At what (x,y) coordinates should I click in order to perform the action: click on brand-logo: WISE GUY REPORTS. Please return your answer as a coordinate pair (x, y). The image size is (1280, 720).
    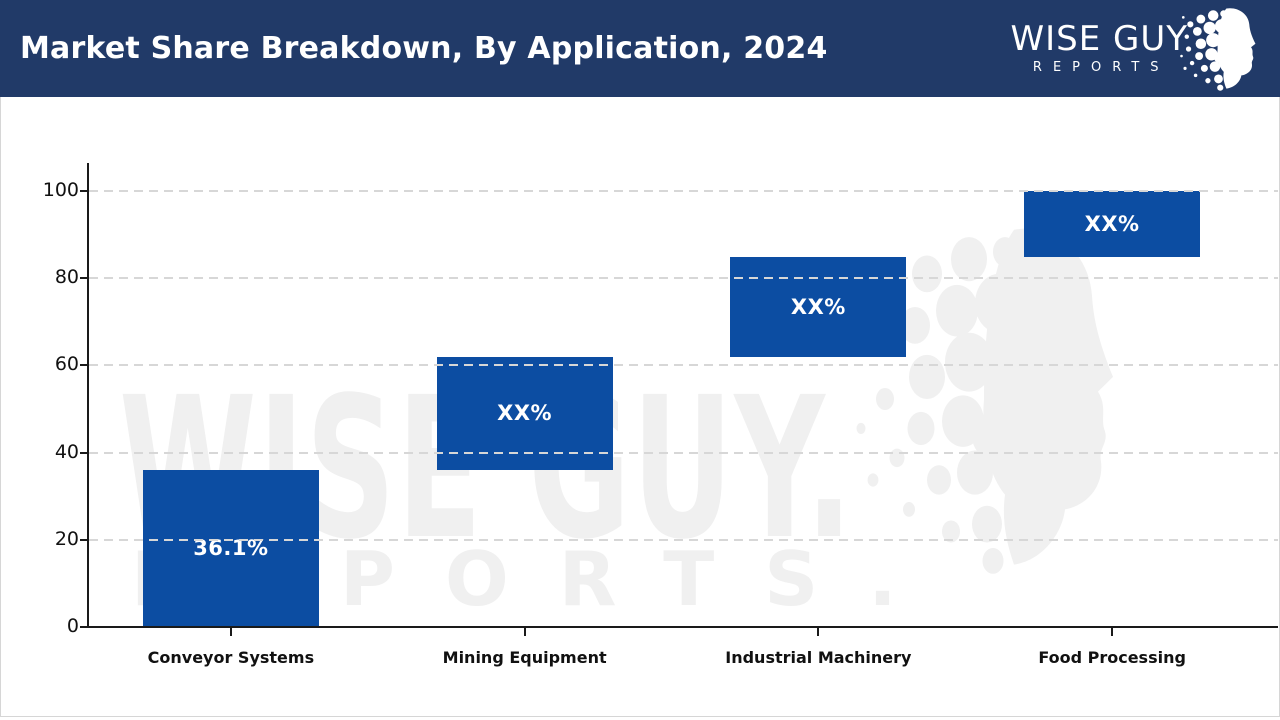
    Looking at the image, I should click on (1145, 49).